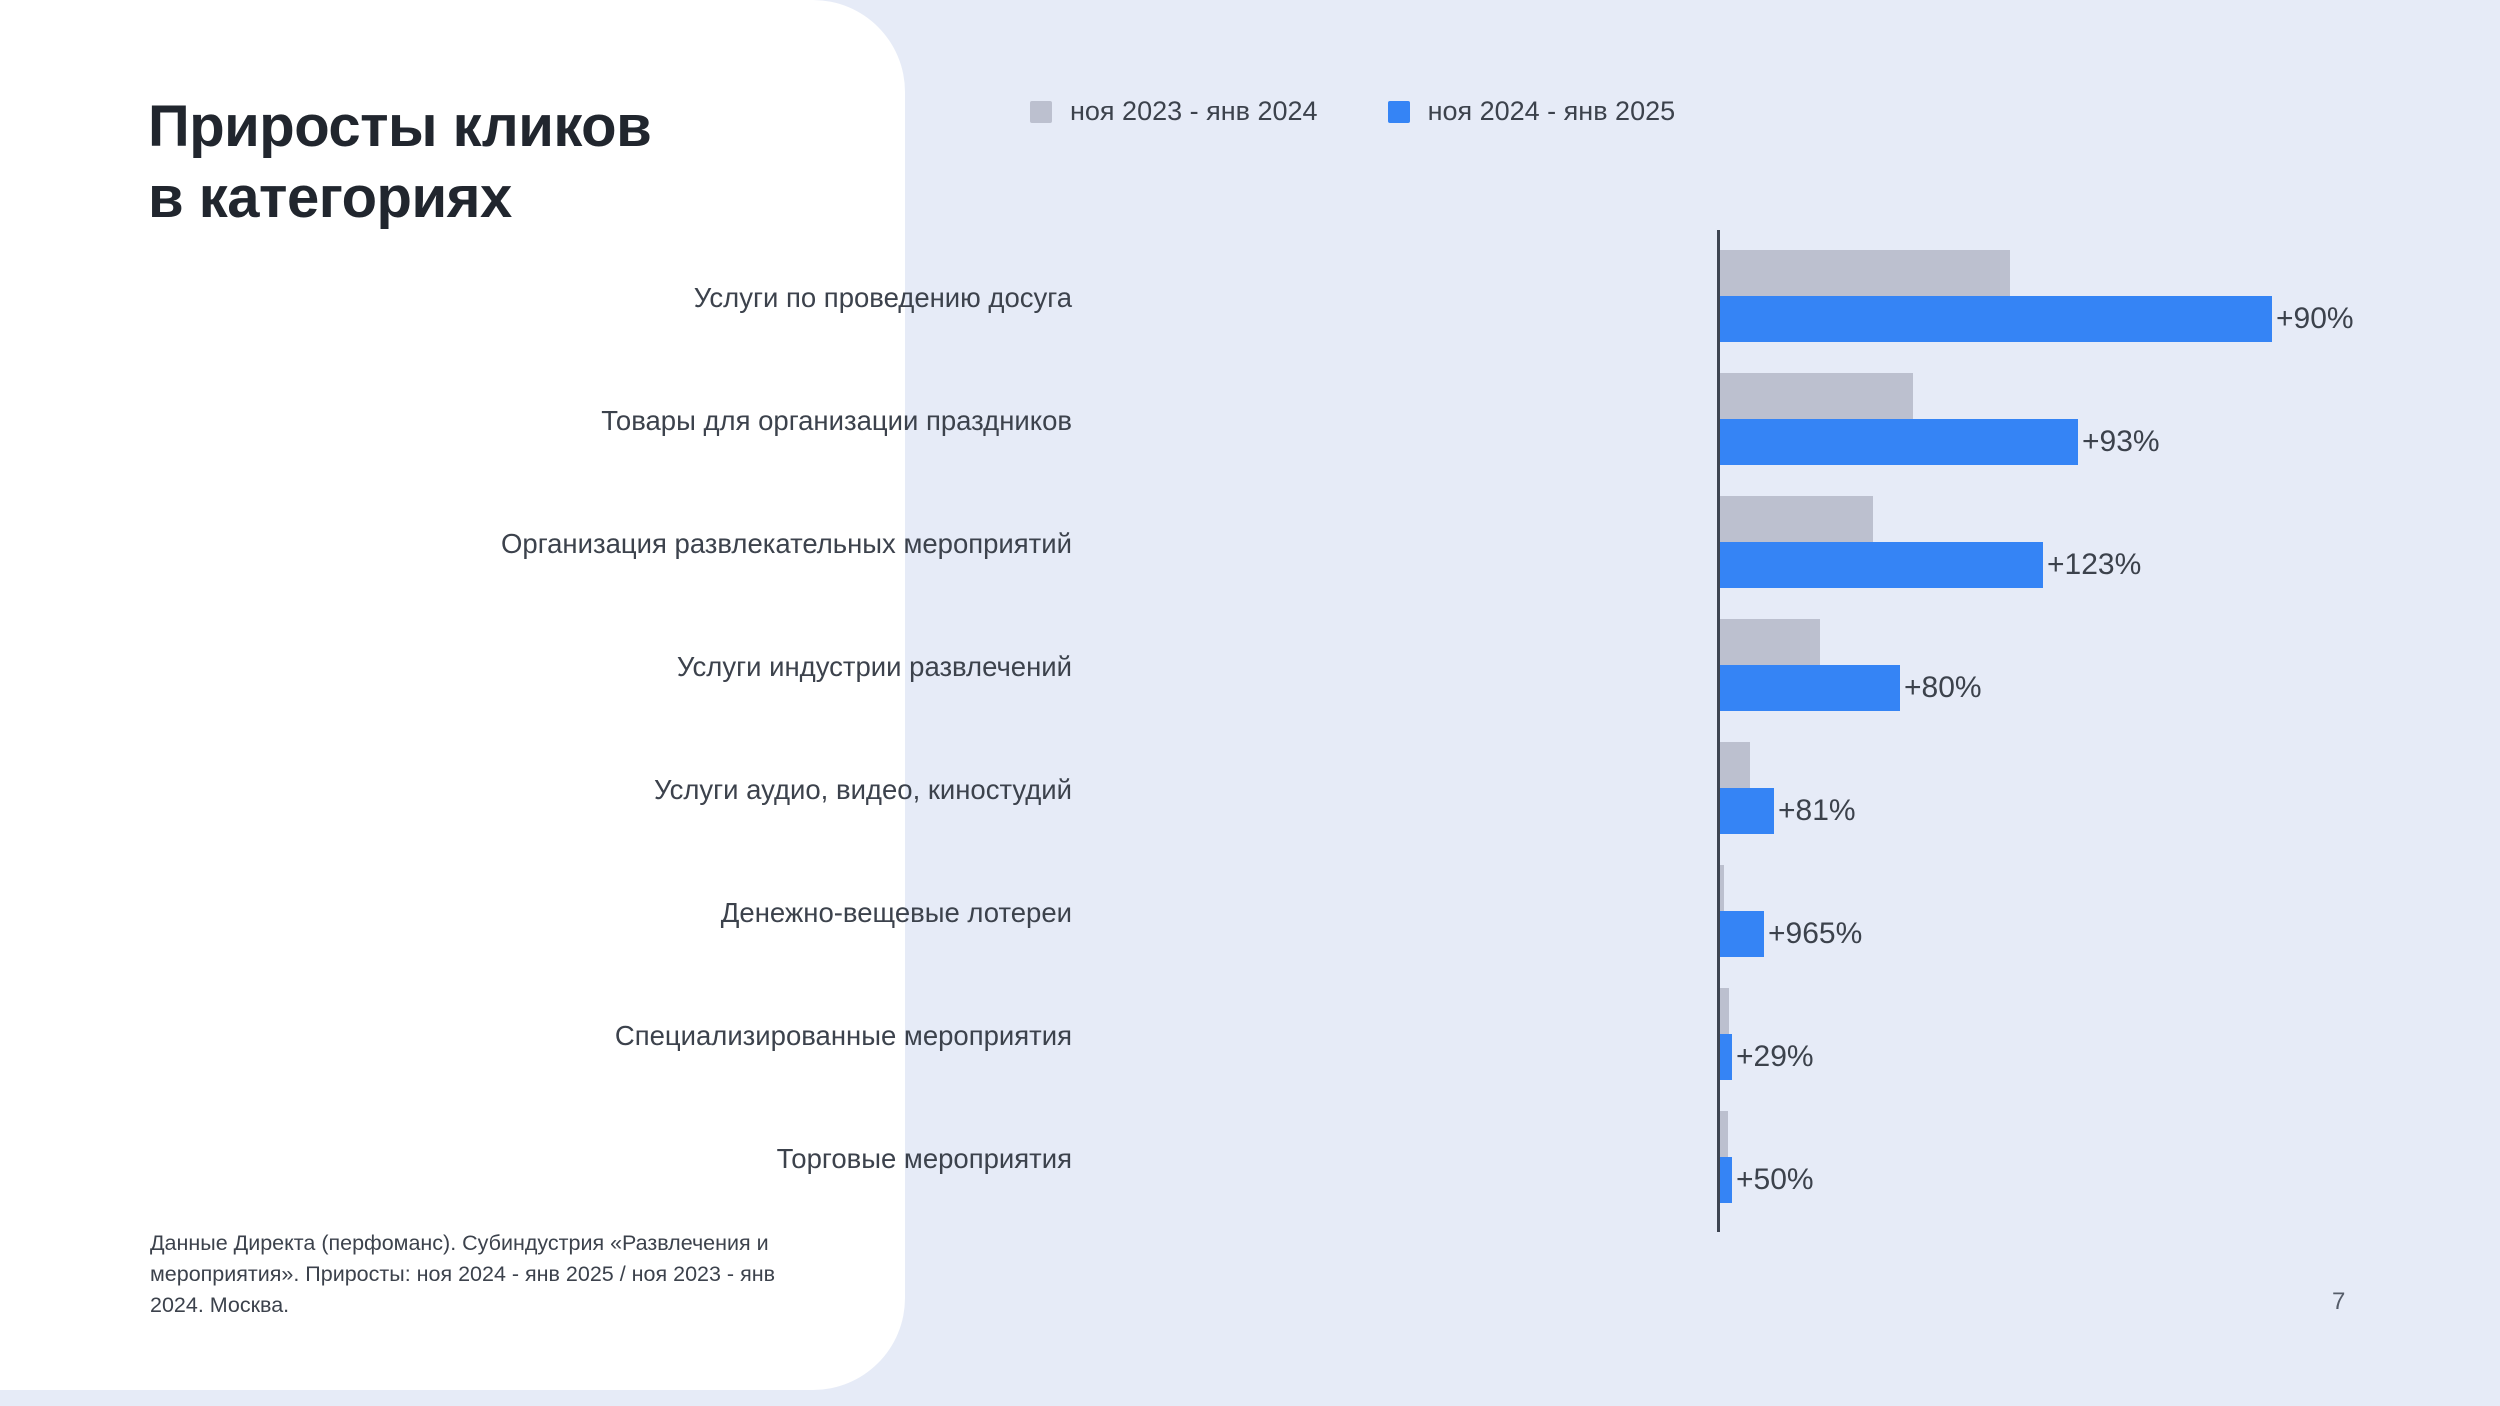  Describe the element at coordinates (2121, 441) in the screenshot. I see `bar-value-label: +93%` at that location.